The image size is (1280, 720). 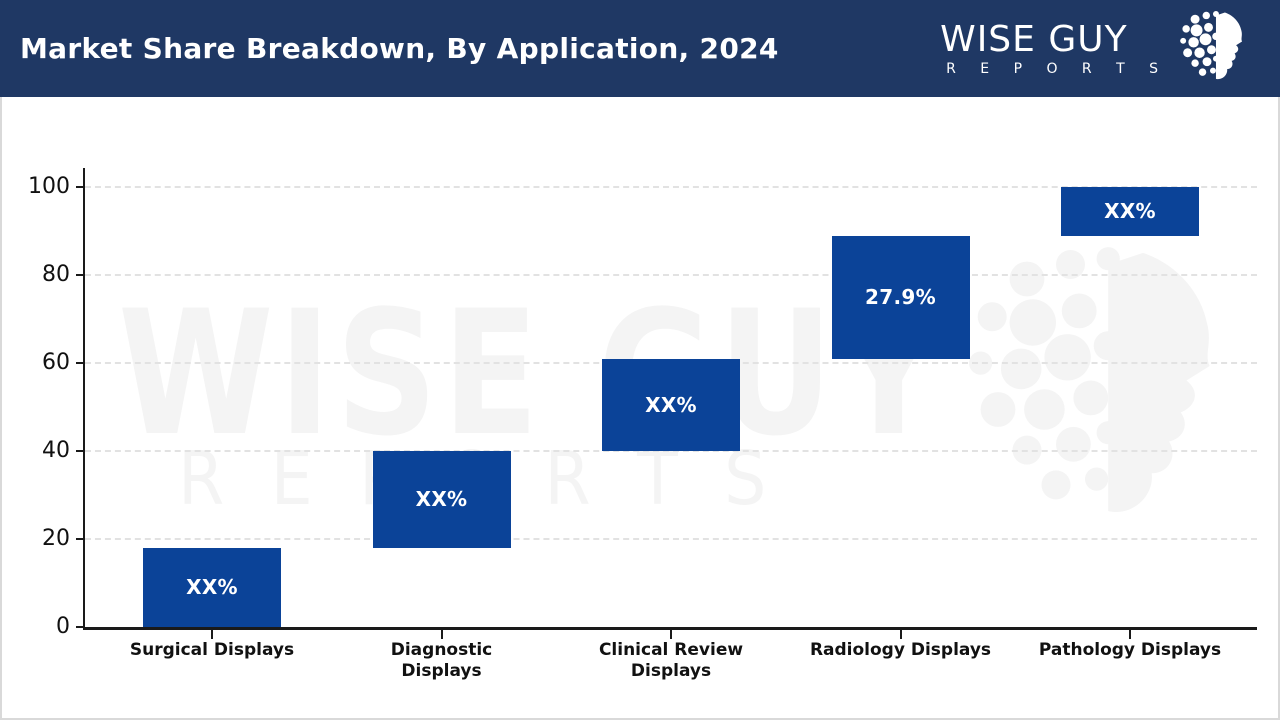 I want to click on y-tick-label: 20, so click(x=56, y=538).